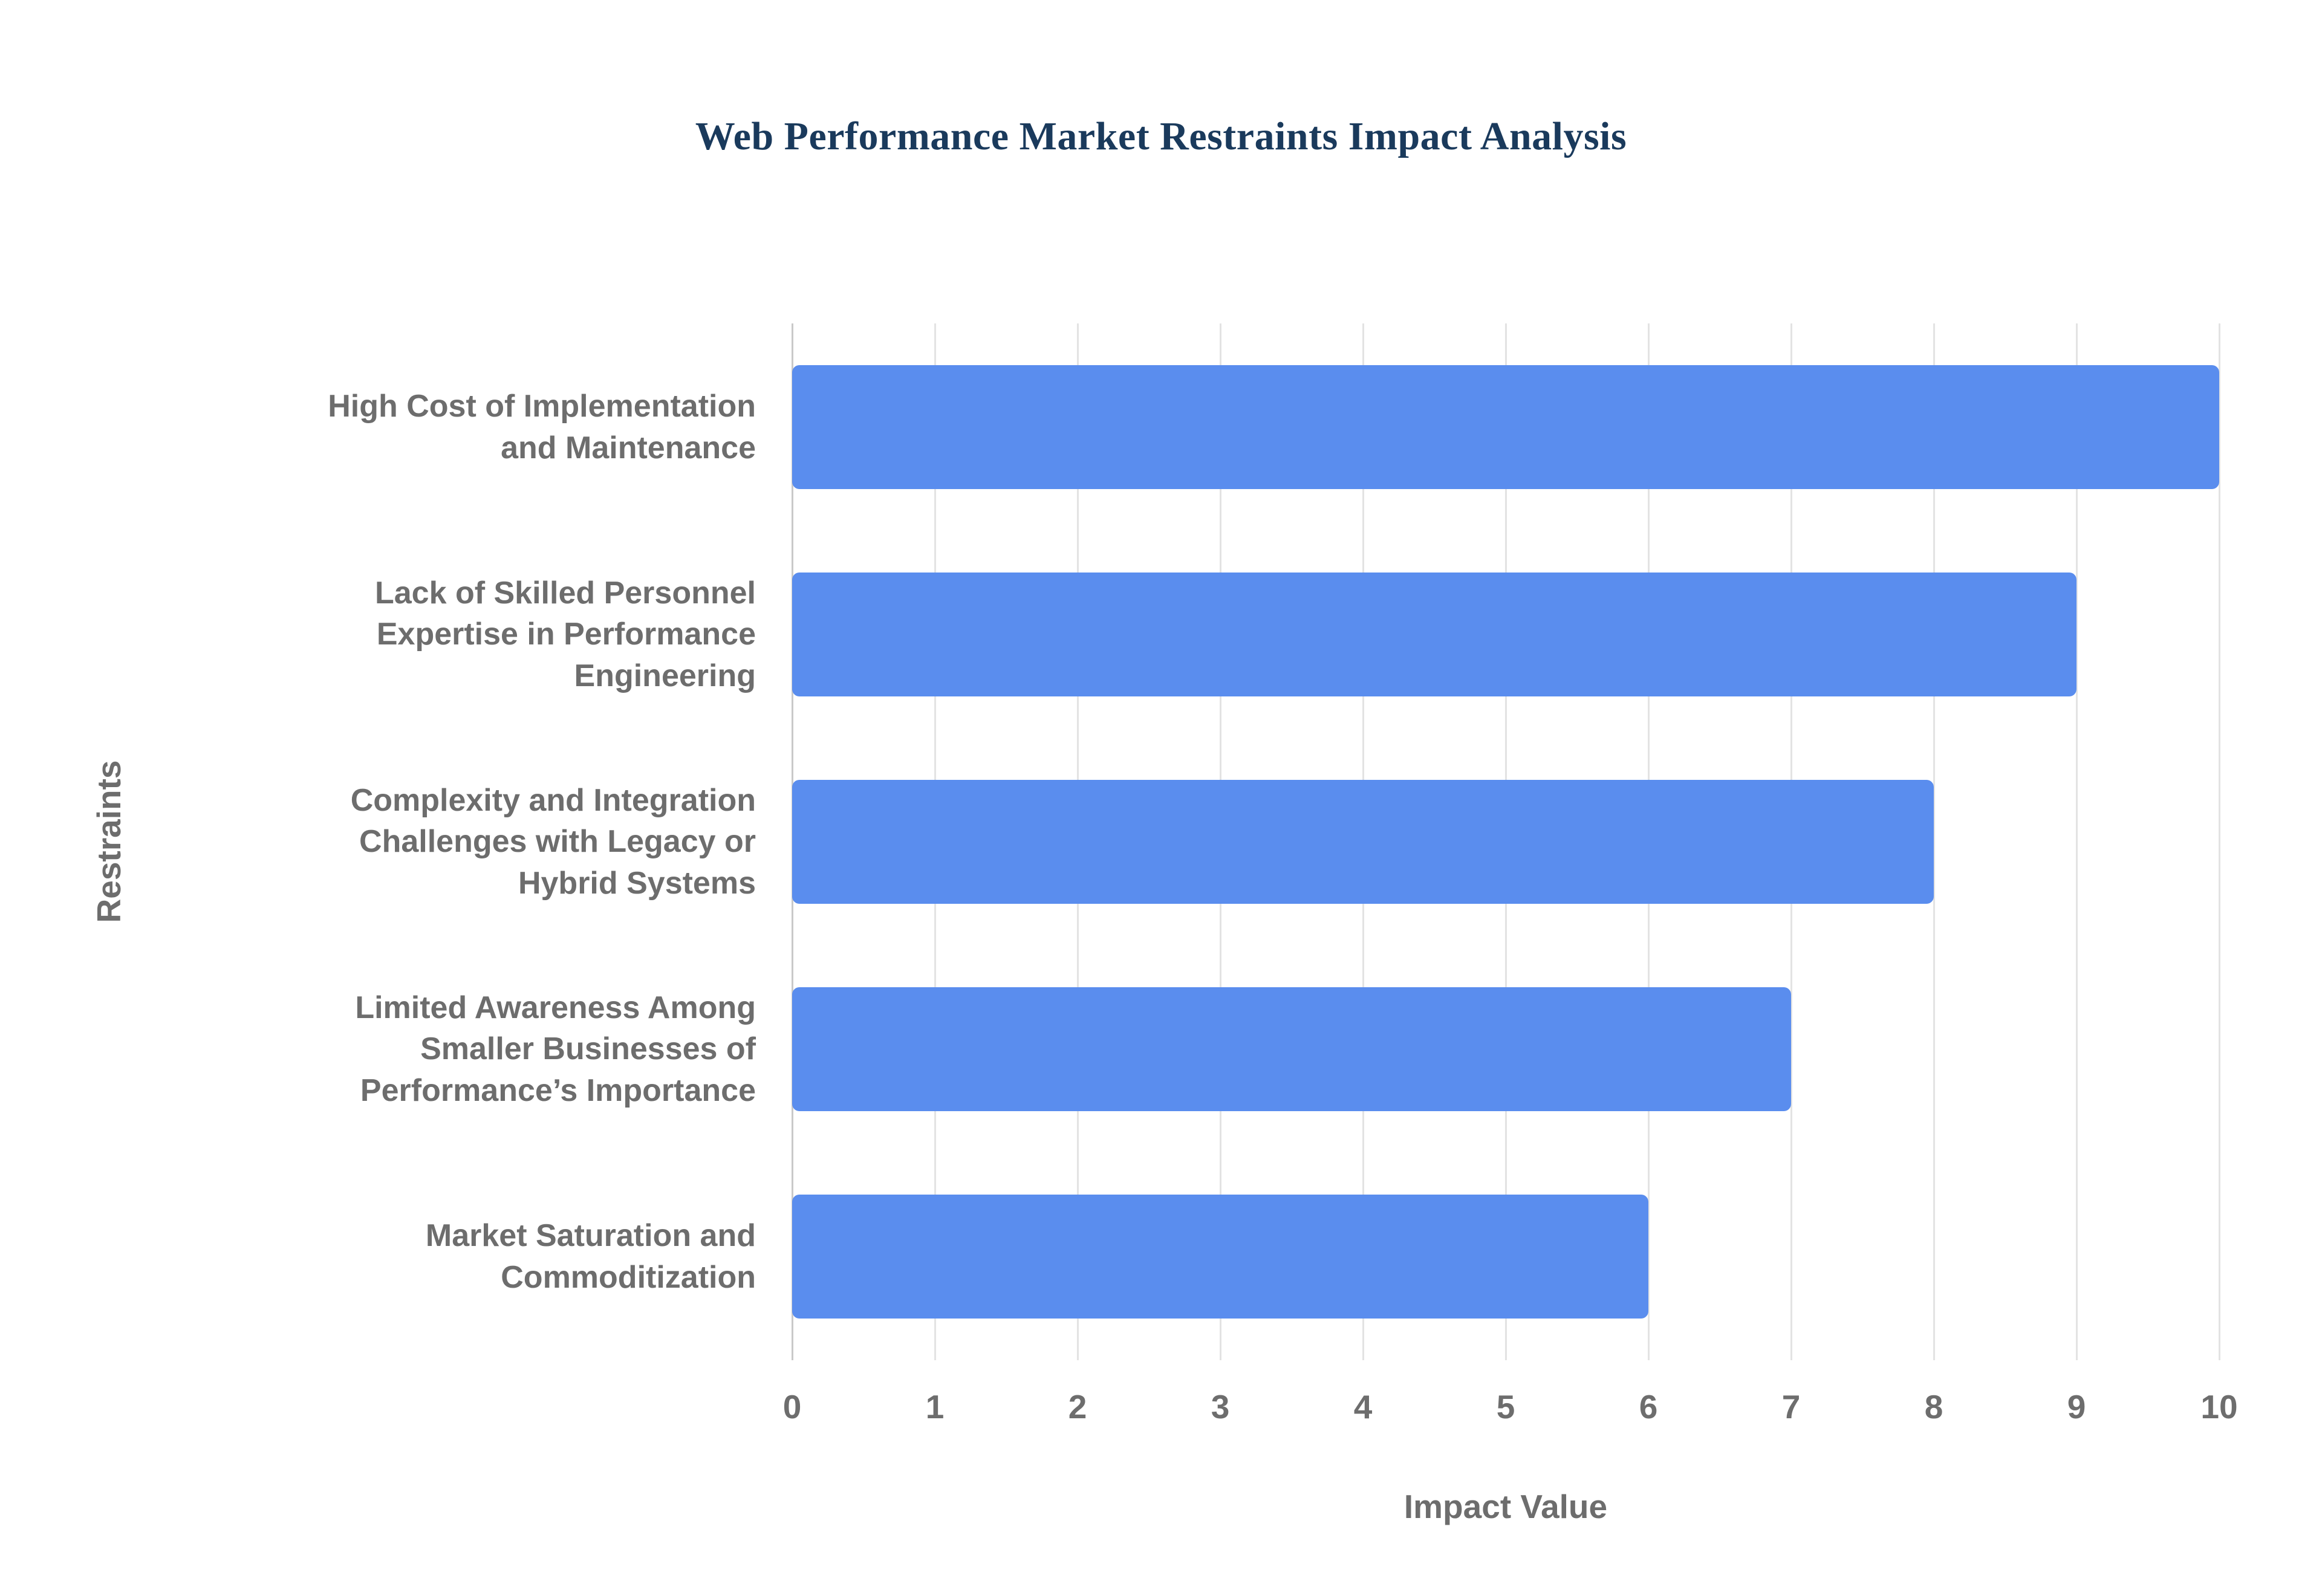  I want to click on x-tick-label: 5, so click(1506, 1407).